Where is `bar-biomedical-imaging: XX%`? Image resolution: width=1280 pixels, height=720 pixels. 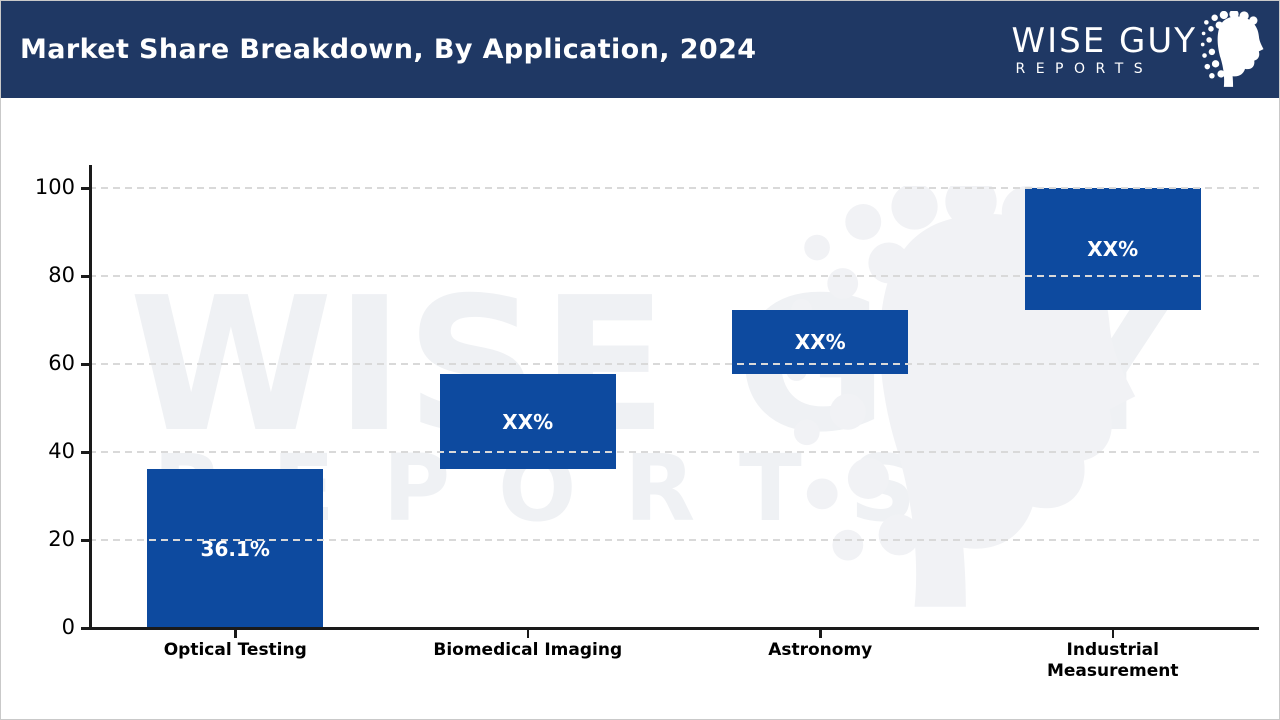
bar-biomedical-imaging: XX% is located at coordinates (527, 422).